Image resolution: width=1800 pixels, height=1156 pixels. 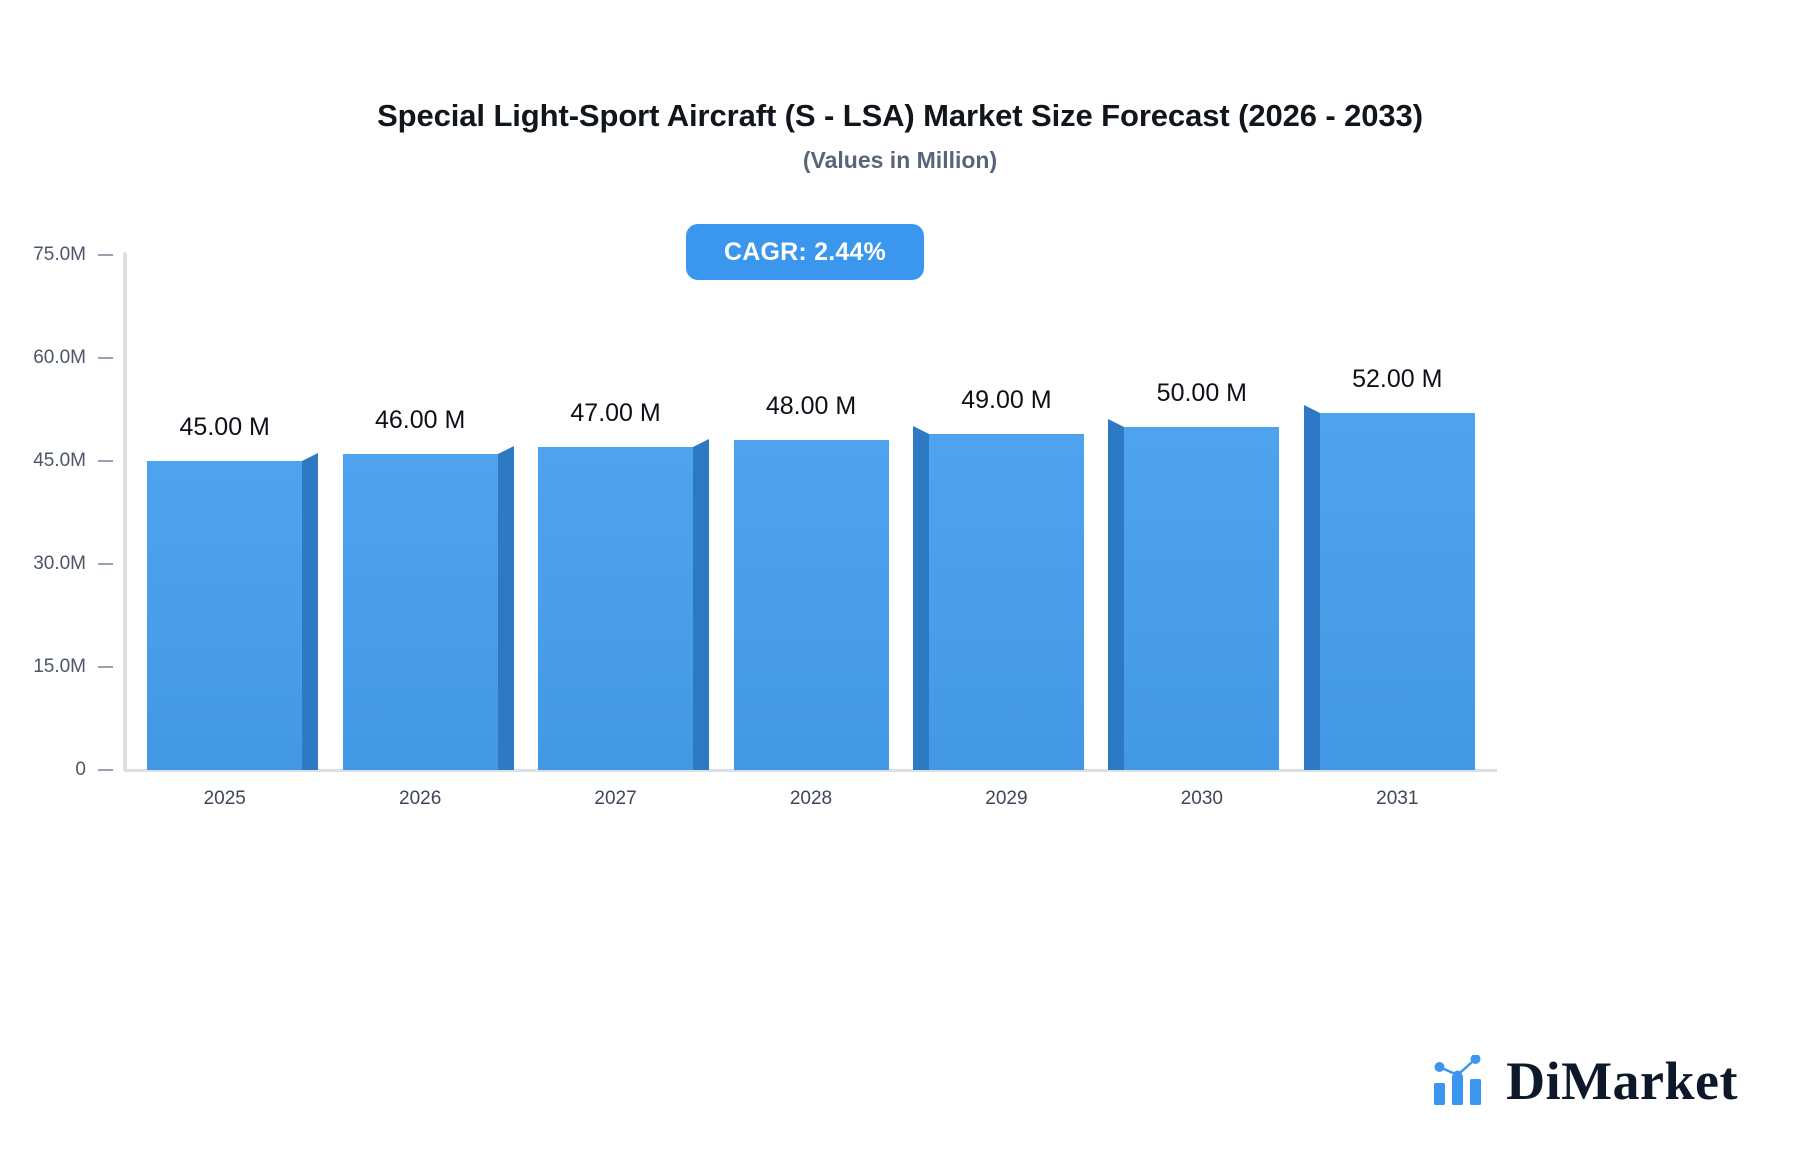 I want to click on x-axis-line, so click(x=811, y=770).